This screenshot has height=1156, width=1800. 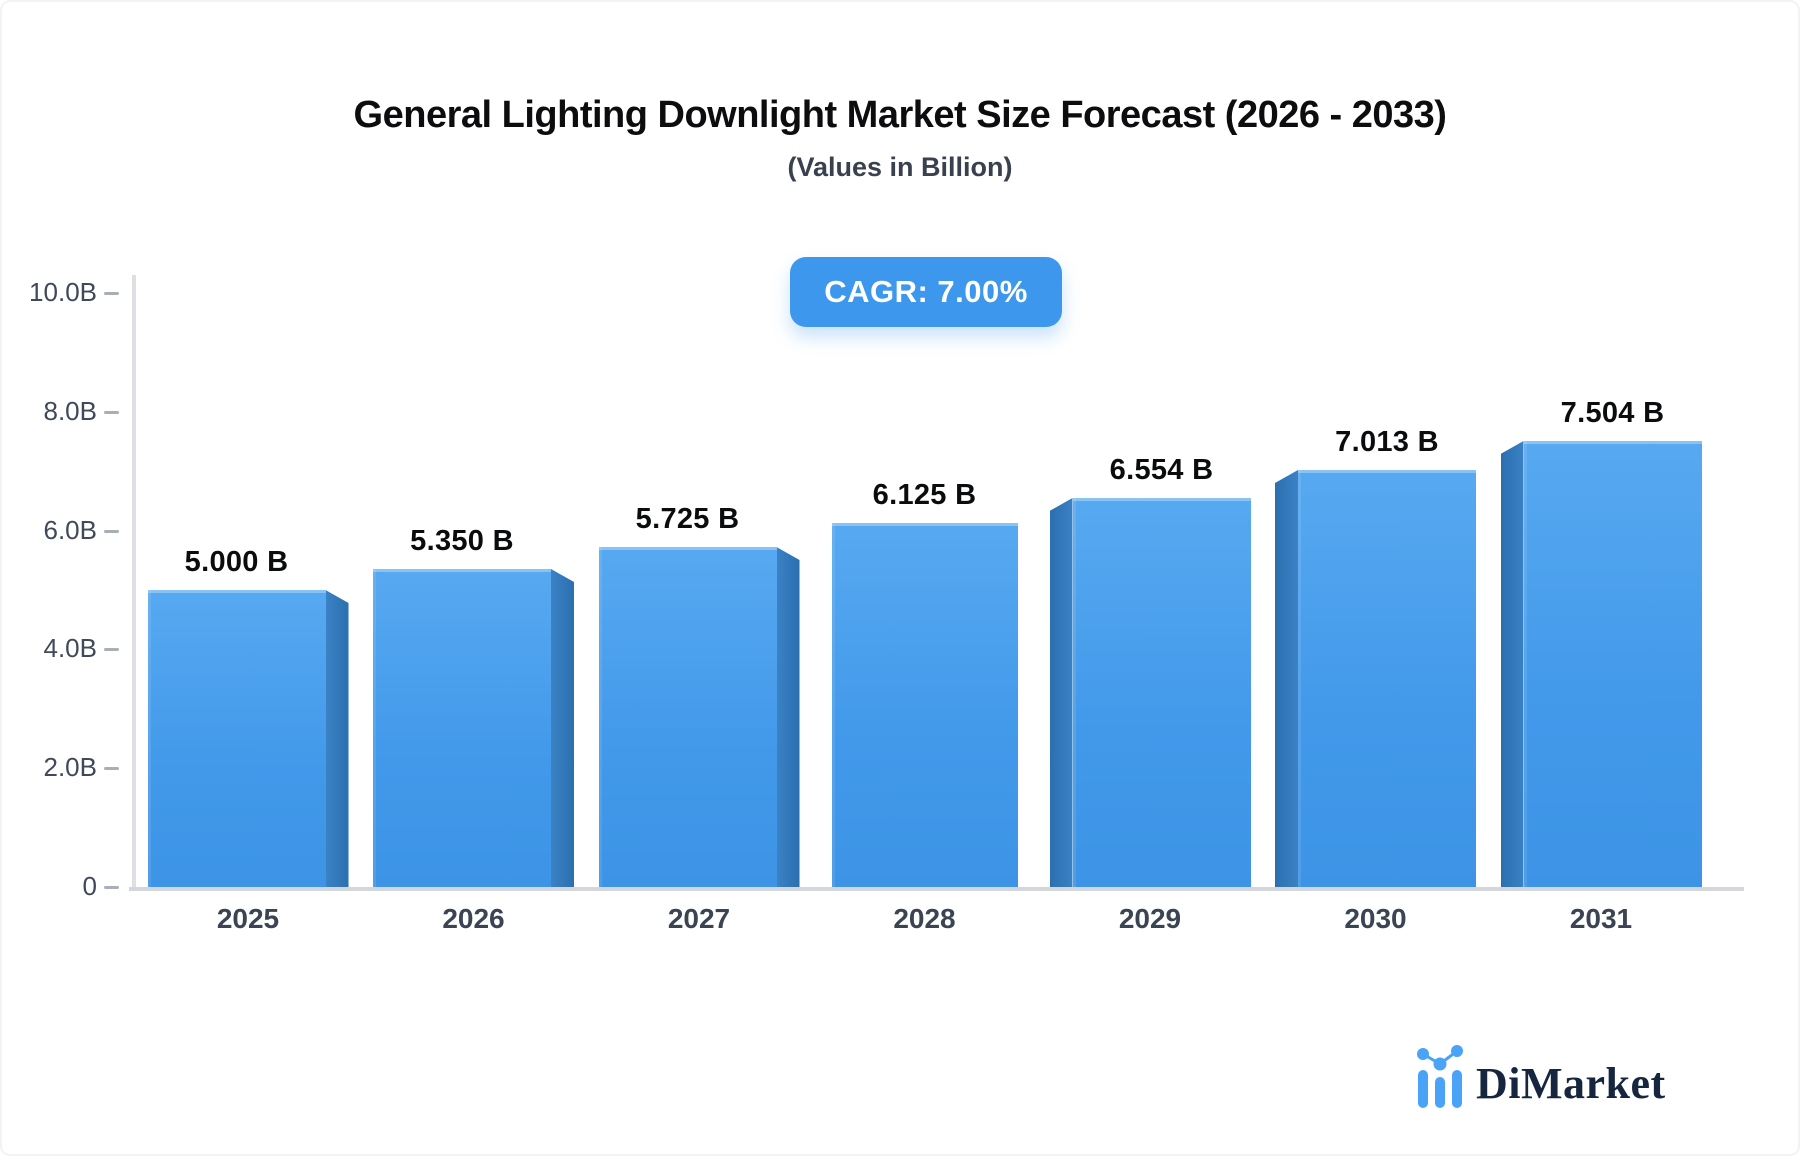 What do you see at coordinates (1161, 470) in the screenshot?
I see `bar-value-label: 6.554 B` at bounding box center [1161, 470].